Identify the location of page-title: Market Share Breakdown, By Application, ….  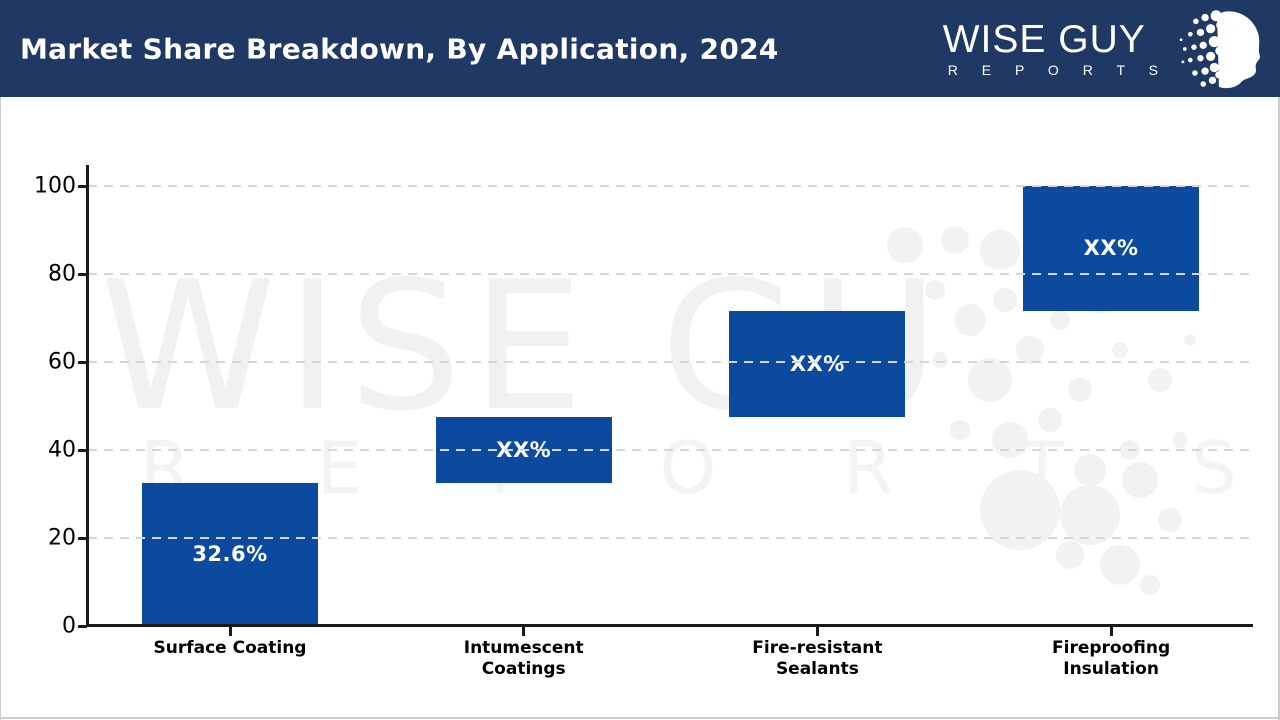
(399, 48).